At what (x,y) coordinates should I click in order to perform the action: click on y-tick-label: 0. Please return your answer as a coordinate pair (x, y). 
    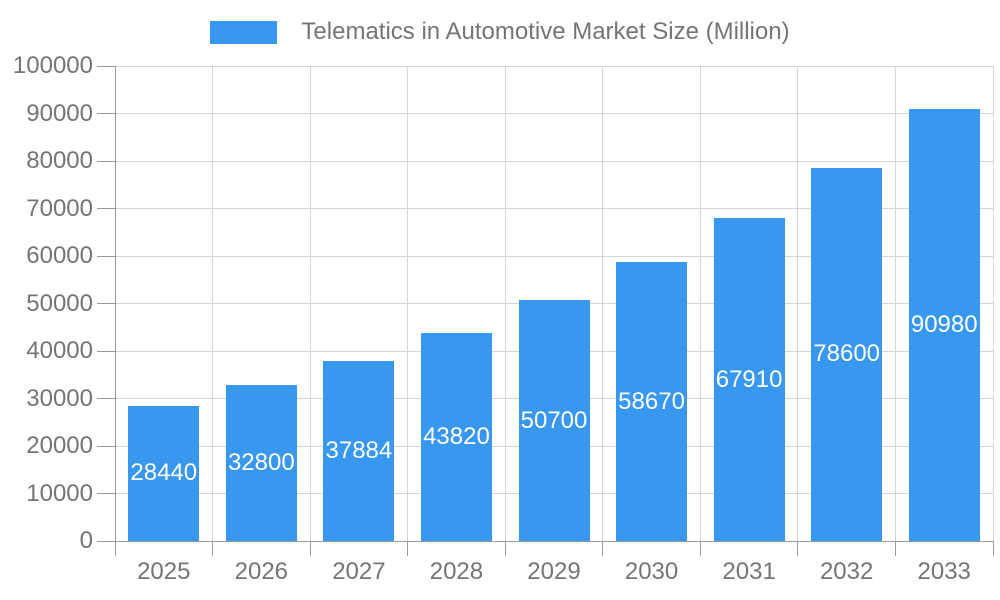
    Looking at the image, I should click on (86, 540).